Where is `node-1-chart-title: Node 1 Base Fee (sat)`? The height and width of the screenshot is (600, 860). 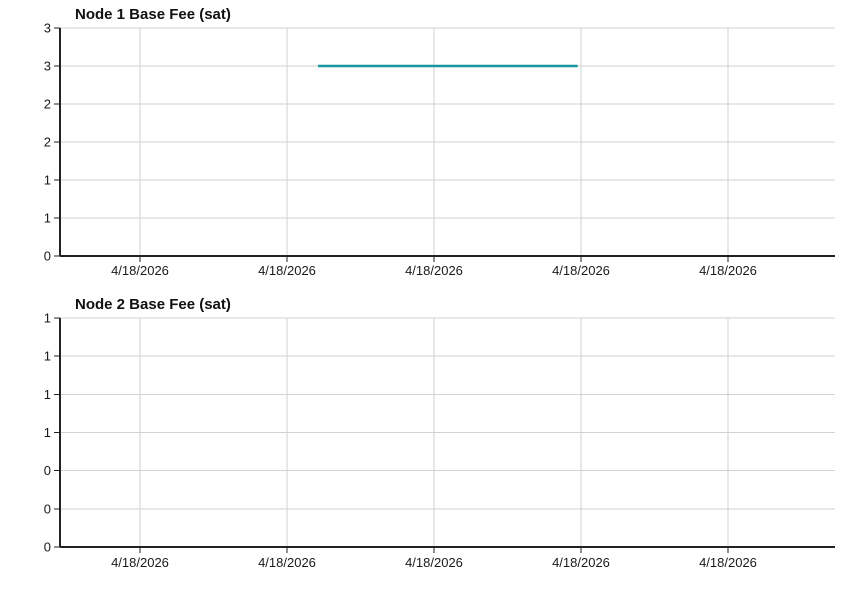
node-1-chart-title: Node 1 Base Fee (sat) is located at coordinates (153, 14).